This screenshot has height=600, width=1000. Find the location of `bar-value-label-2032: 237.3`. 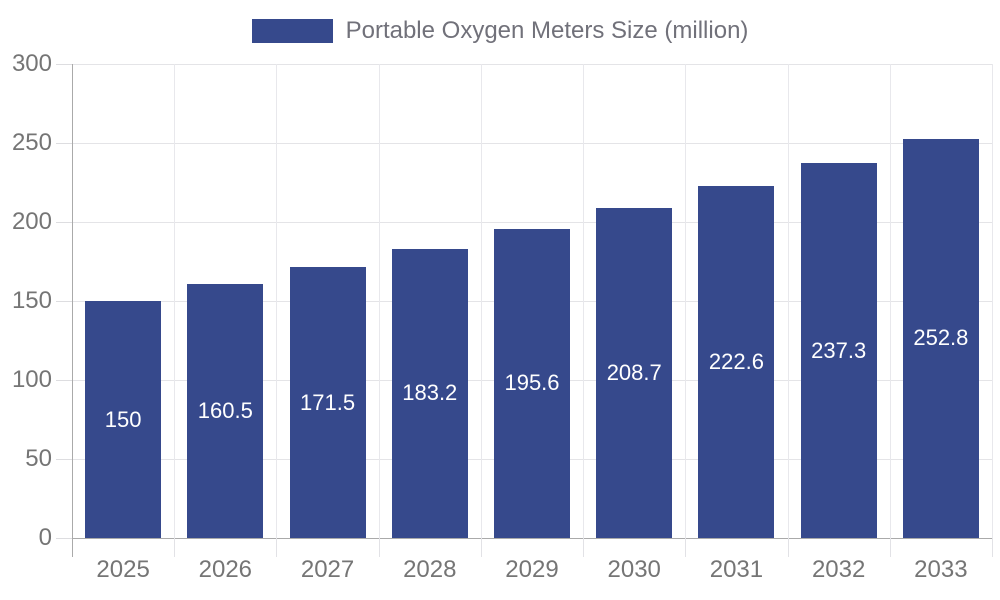

bar-value-label-2032: 237.3 is located at coordinates (839, 350).